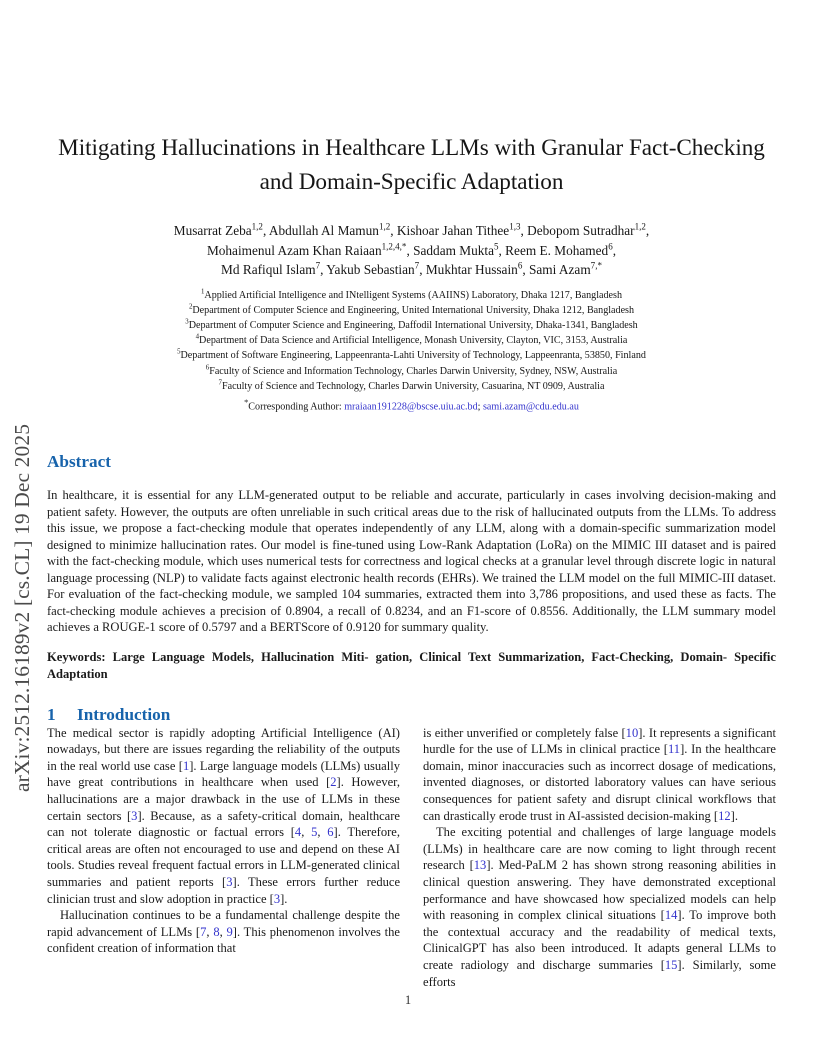  What do you see at coordinates (596, 265) in the screenshot?
I see `author-affiliation-marker: 7,*` at bounding box center [596, 265].